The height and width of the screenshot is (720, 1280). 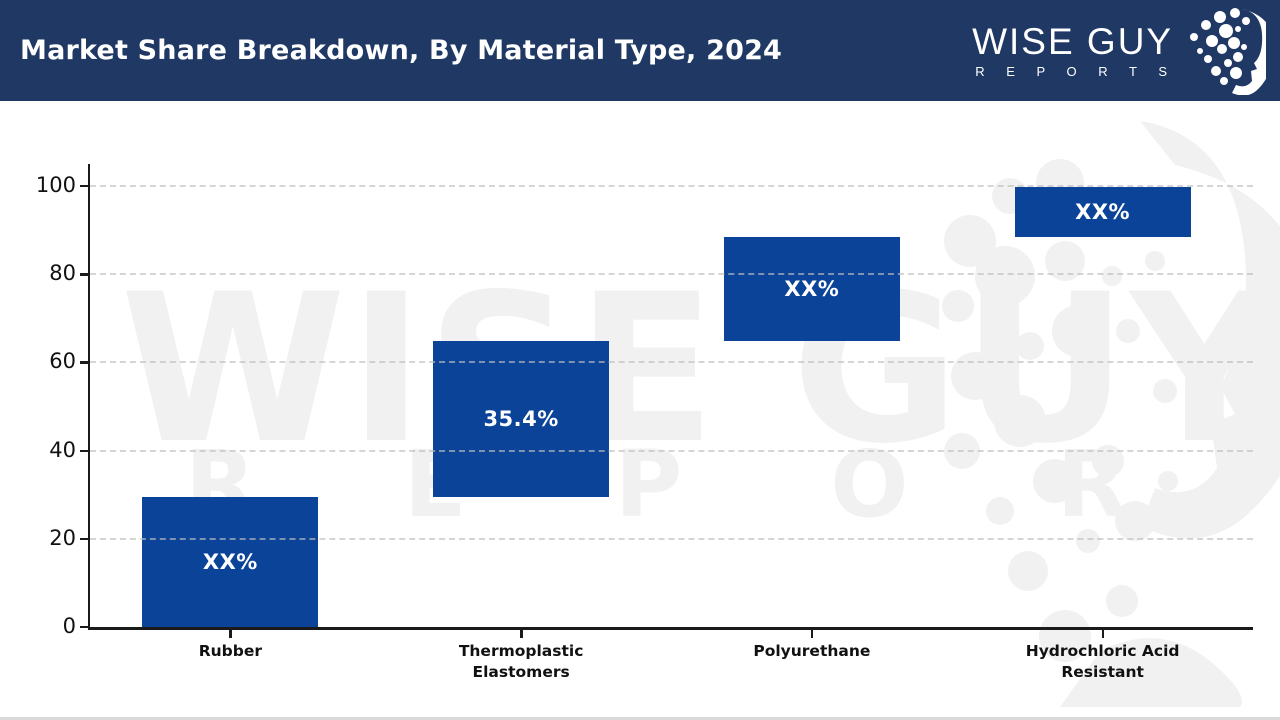 I want to click on bar-polyurethane: XX%, so click(x=811, y=289).